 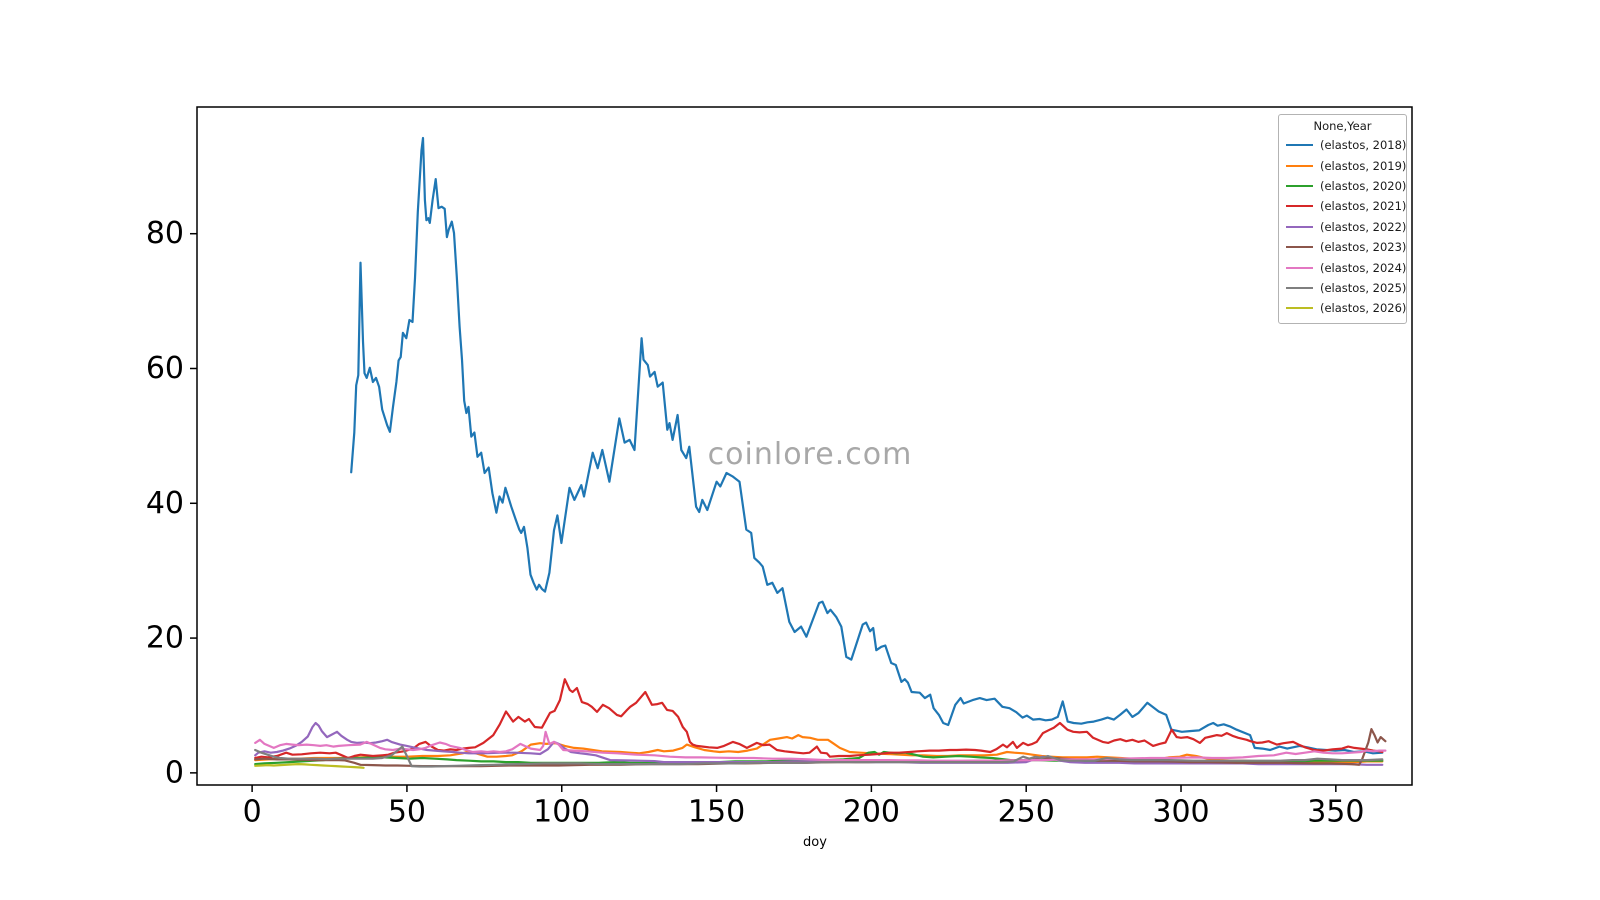 What do you see at coordinates (1180, 812) in the screenshot?
I see `x-tick-label: 300` at bounding box center [1180, 812].